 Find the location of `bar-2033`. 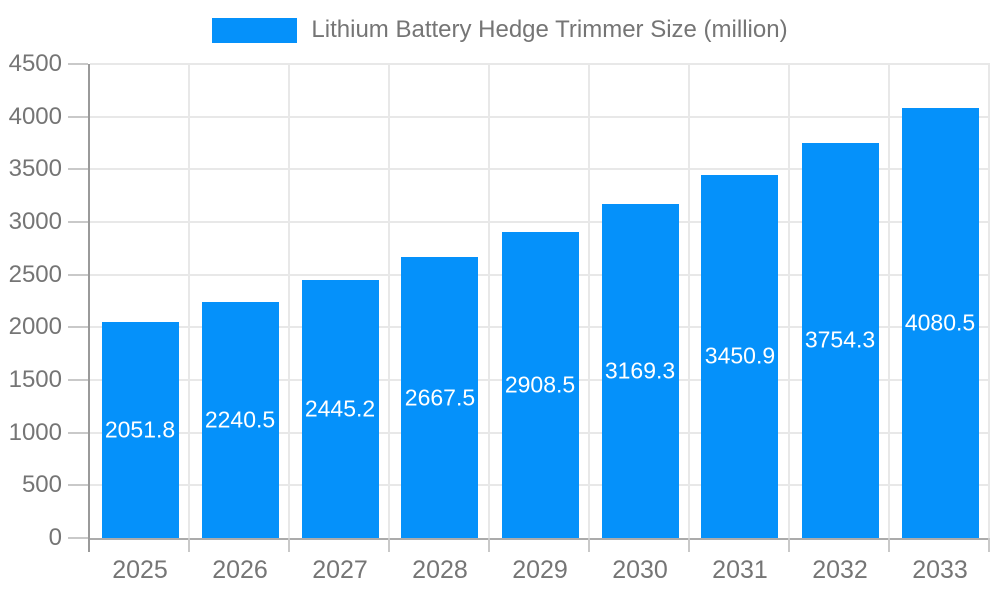

bar-2033 is located at coordinates (940, 323).